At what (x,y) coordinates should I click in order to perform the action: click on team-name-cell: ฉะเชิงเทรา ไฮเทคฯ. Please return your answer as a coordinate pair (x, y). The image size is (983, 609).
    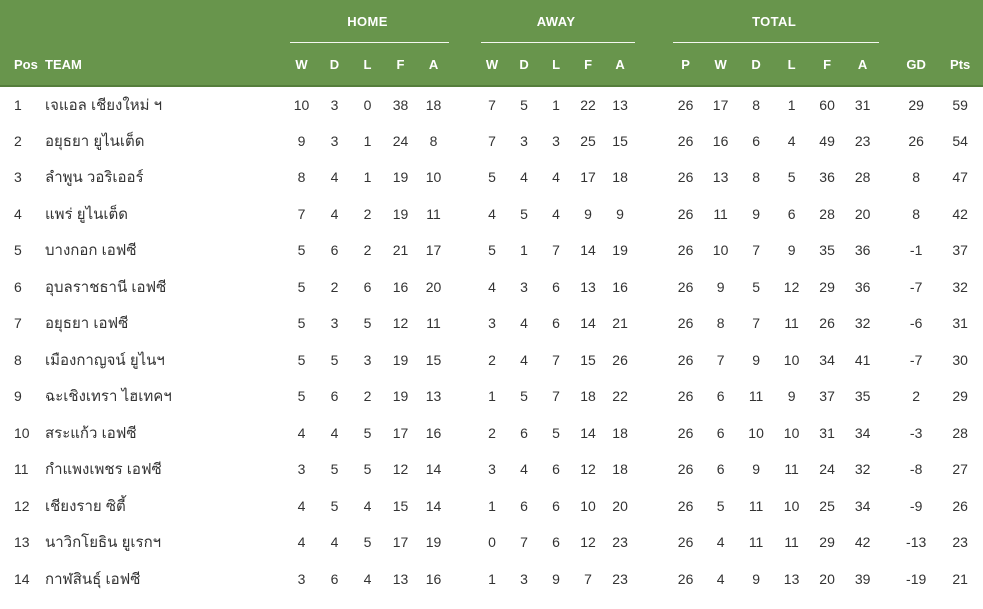
    Looking at the image, I should click on (108, 397).